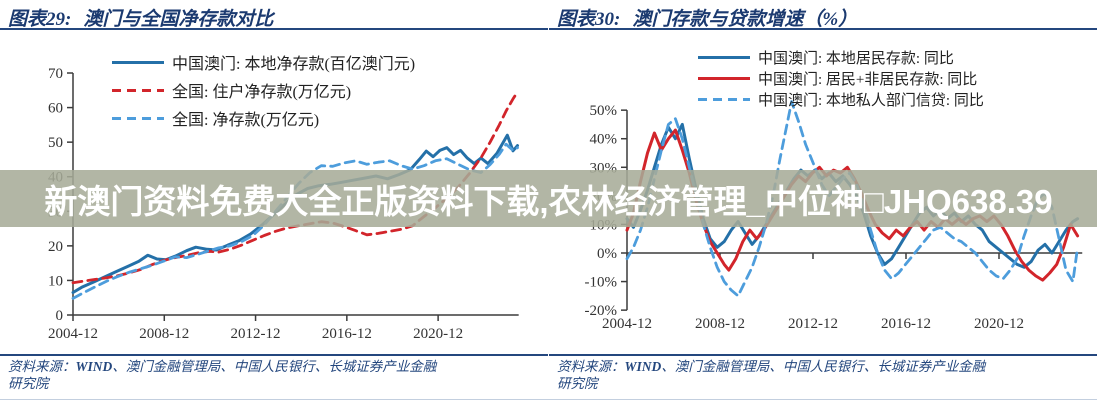 This screenshot has width=1097, height=400. Describe the element at coordinates (55, 281) in the screenshot. I see `svg-text: 10` at that location.